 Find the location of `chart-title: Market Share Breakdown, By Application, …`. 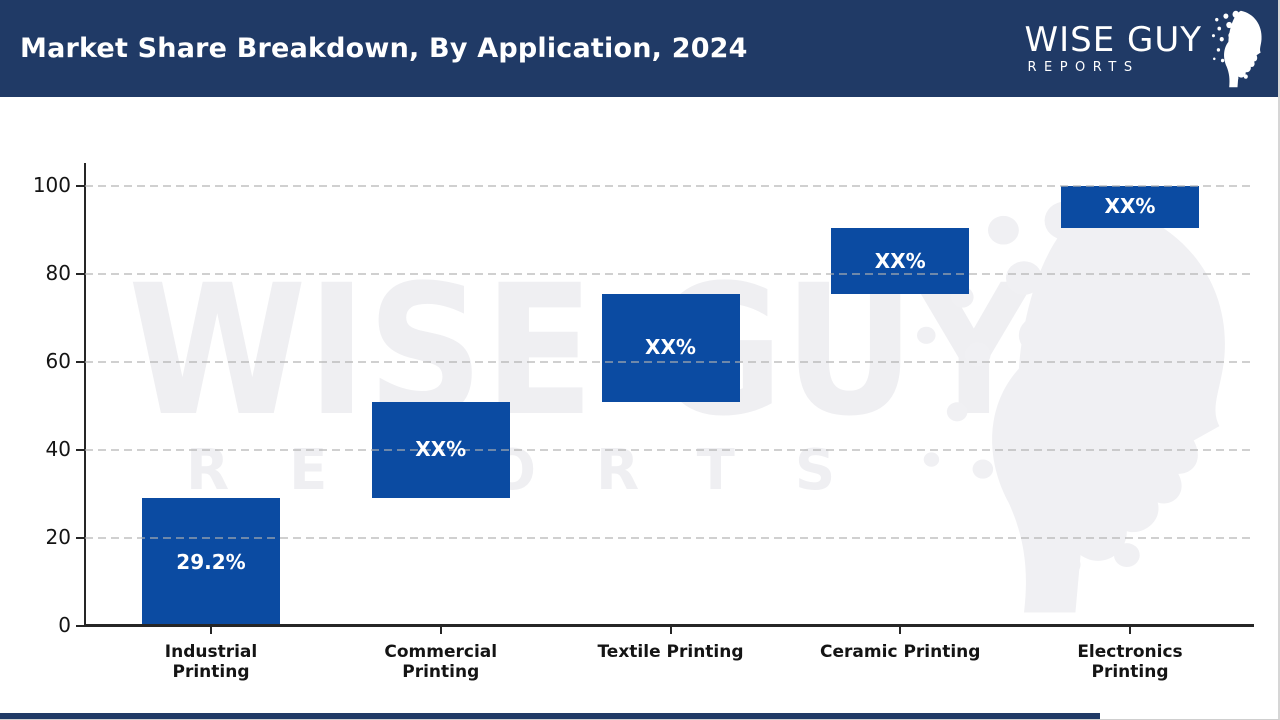

chart-title: Market Share Breakdown, By Application, … is located at coordinates (384, 48).